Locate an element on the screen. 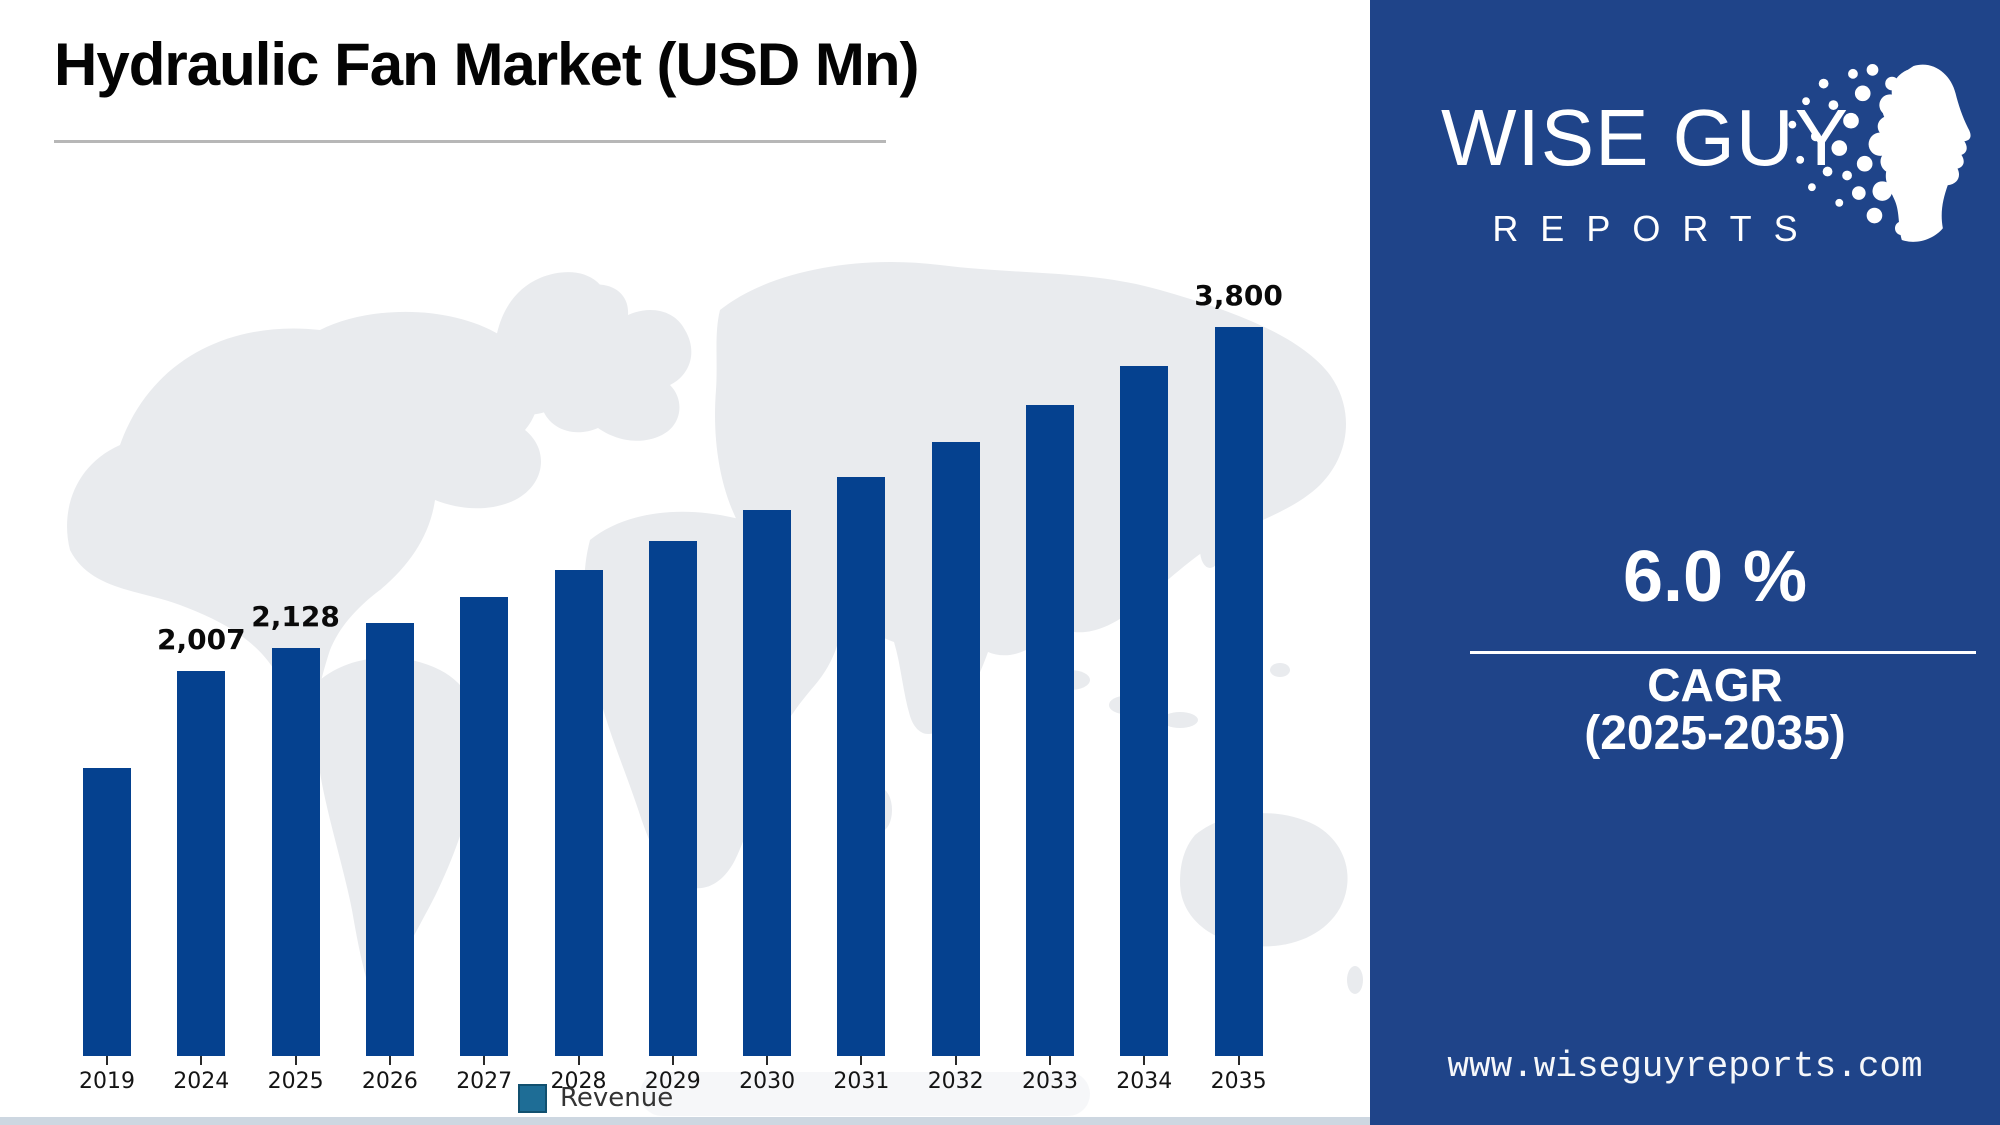 This screenshot has height=1125, width=2000. panel-divider is located at coordinates (1723, 652).